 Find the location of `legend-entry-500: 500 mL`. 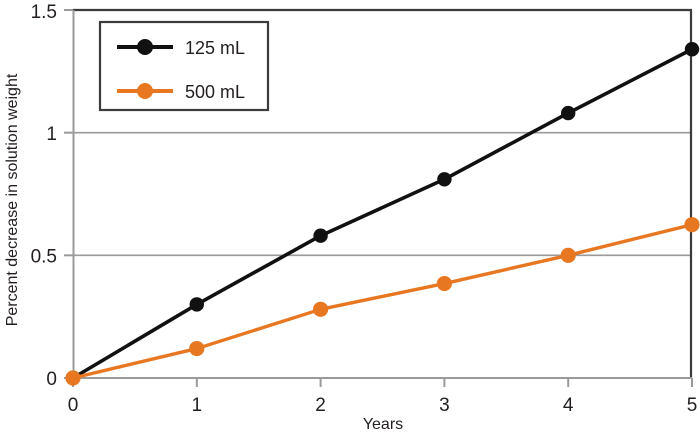

legend-entry-500: 500 mL is located at coordinates (181, 92).